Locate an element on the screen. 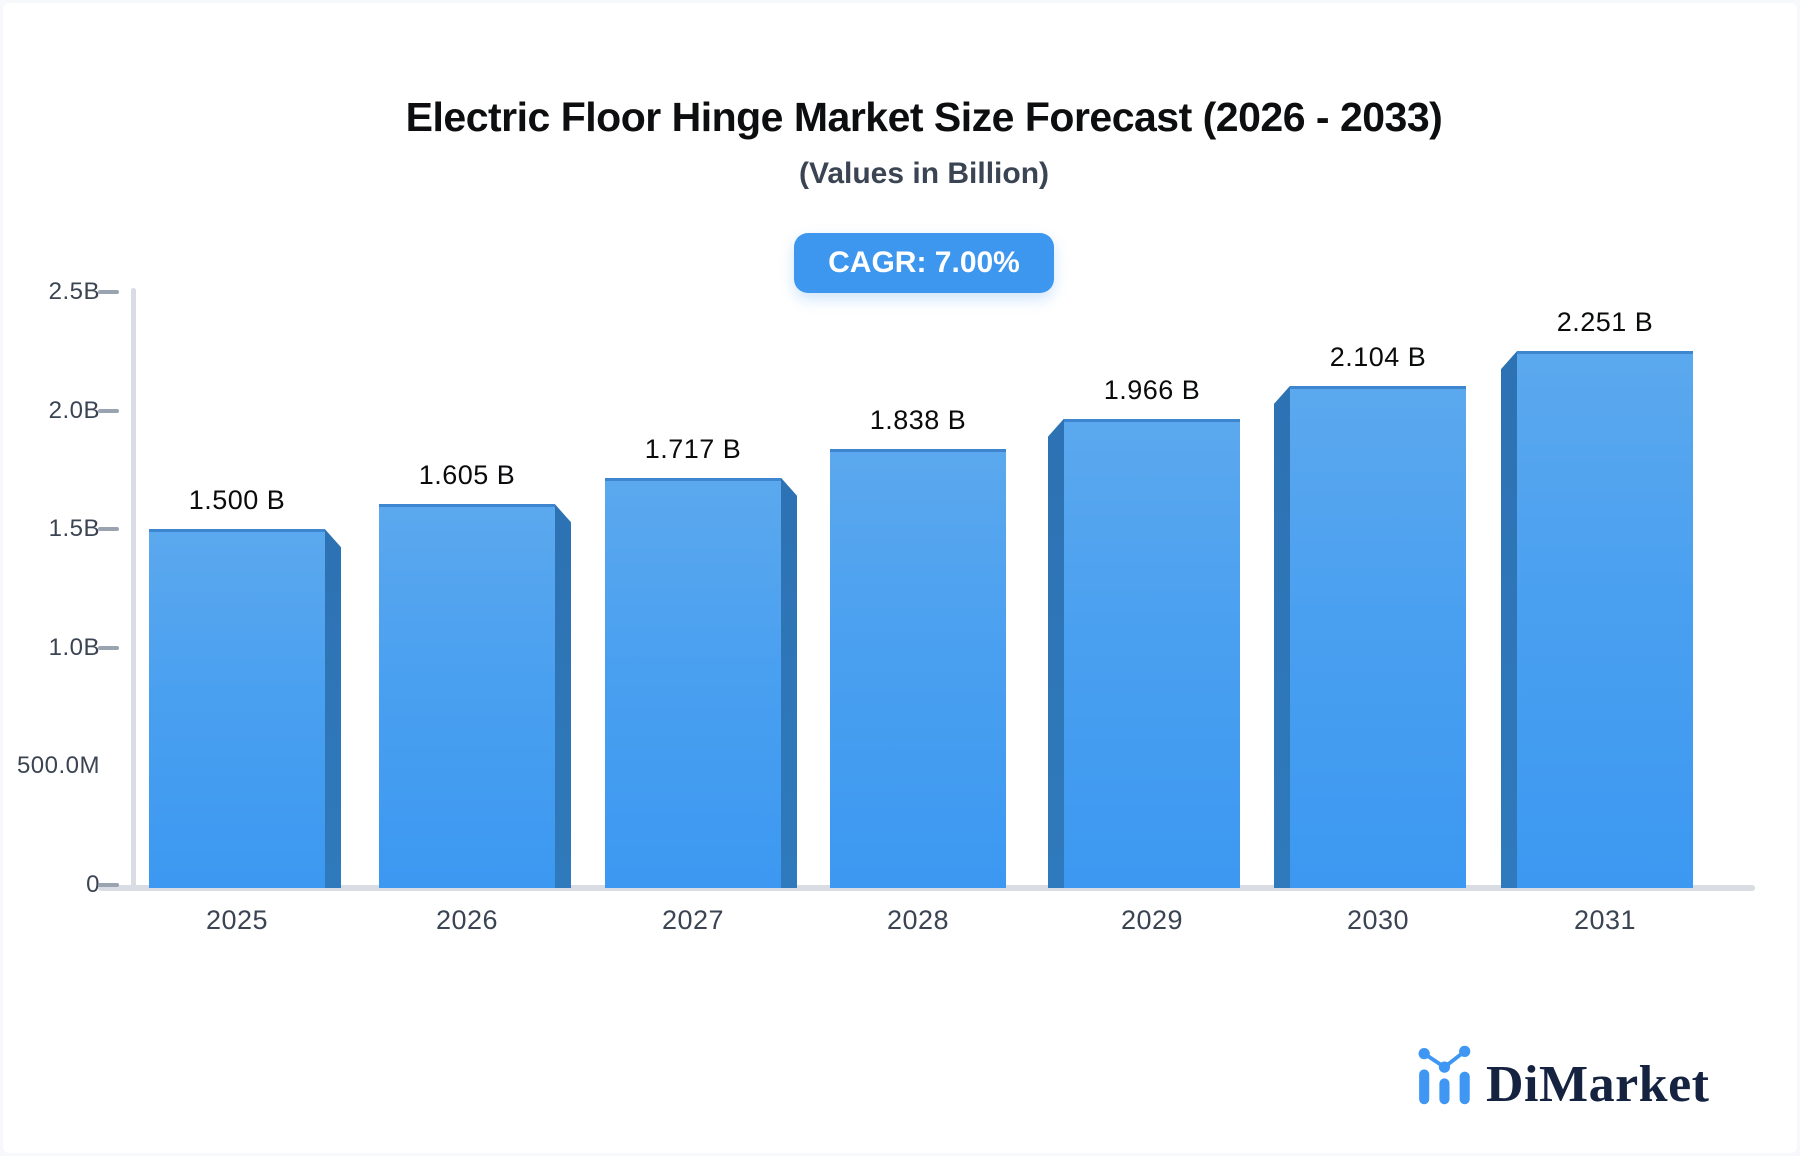  bar-value-label: 2.104 B is located at coordinates (1378, 356).